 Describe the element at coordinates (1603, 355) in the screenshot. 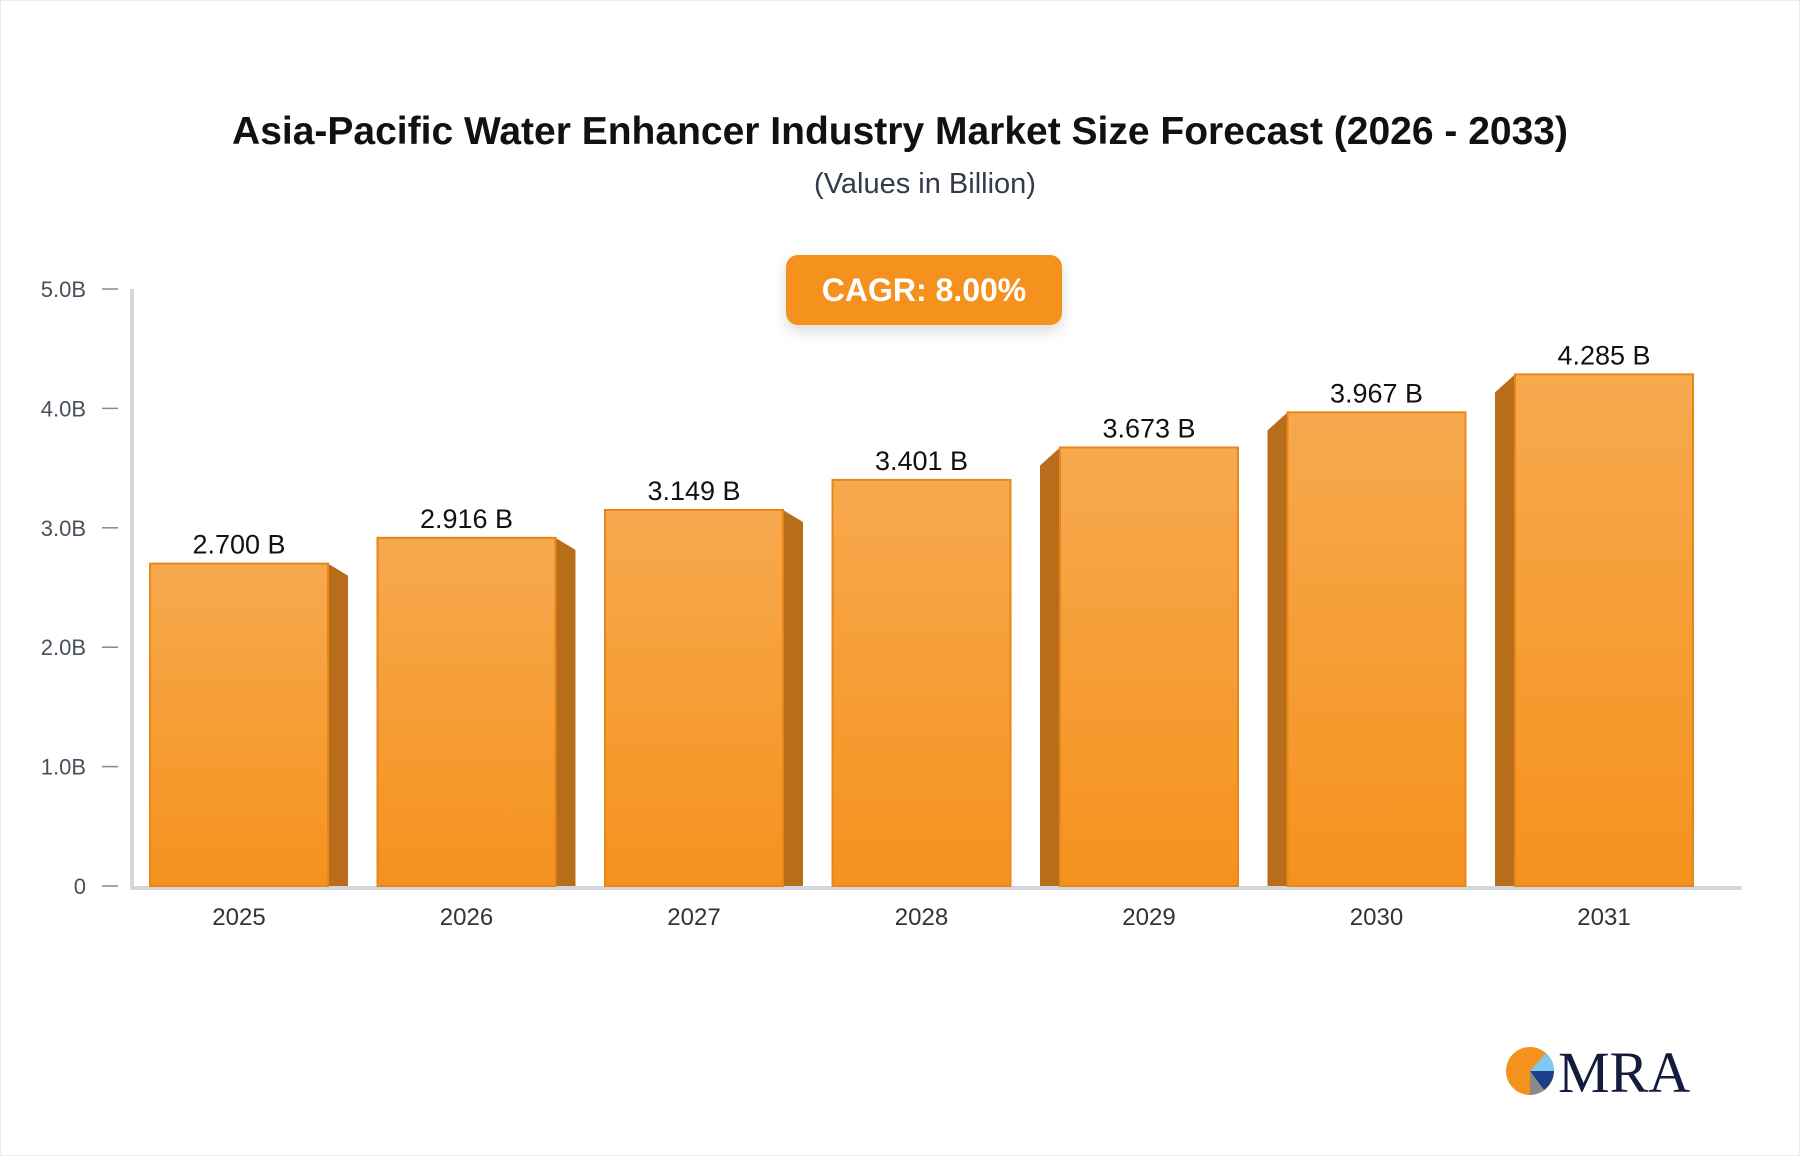

I see `data-label: 4.285 B` at that location.